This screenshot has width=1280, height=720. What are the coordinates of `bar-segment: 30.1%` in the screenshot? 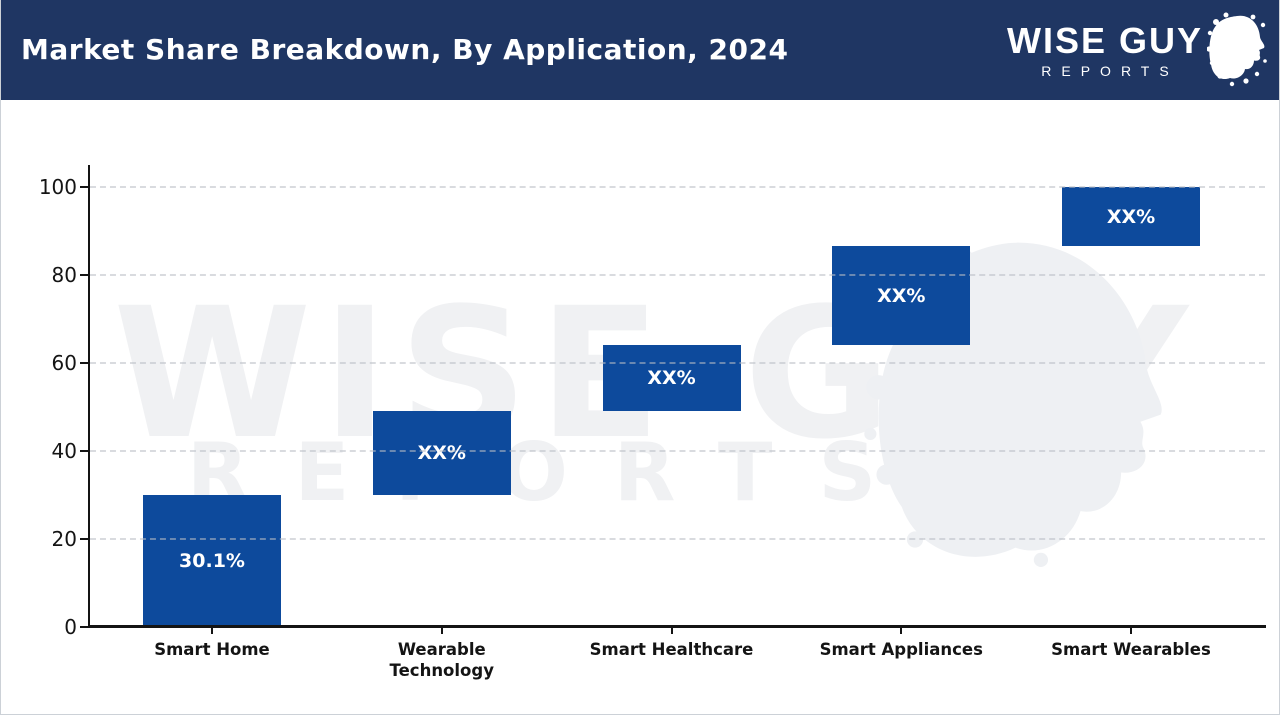 It's located at (212, 560).